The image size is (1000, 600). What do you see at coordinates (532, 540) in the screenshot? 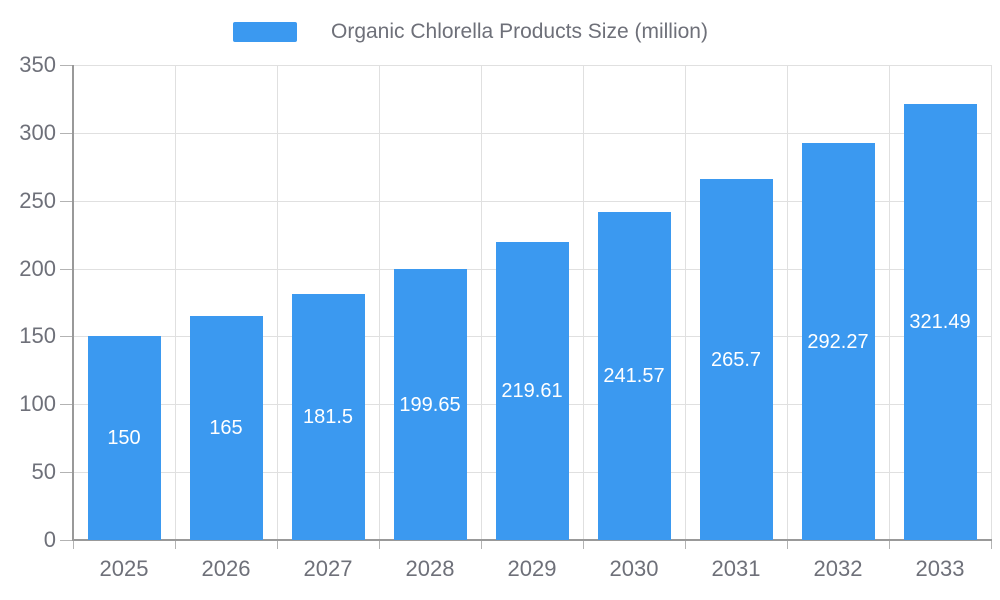
I see `x-axis-line` at bounding box center [532, 540].